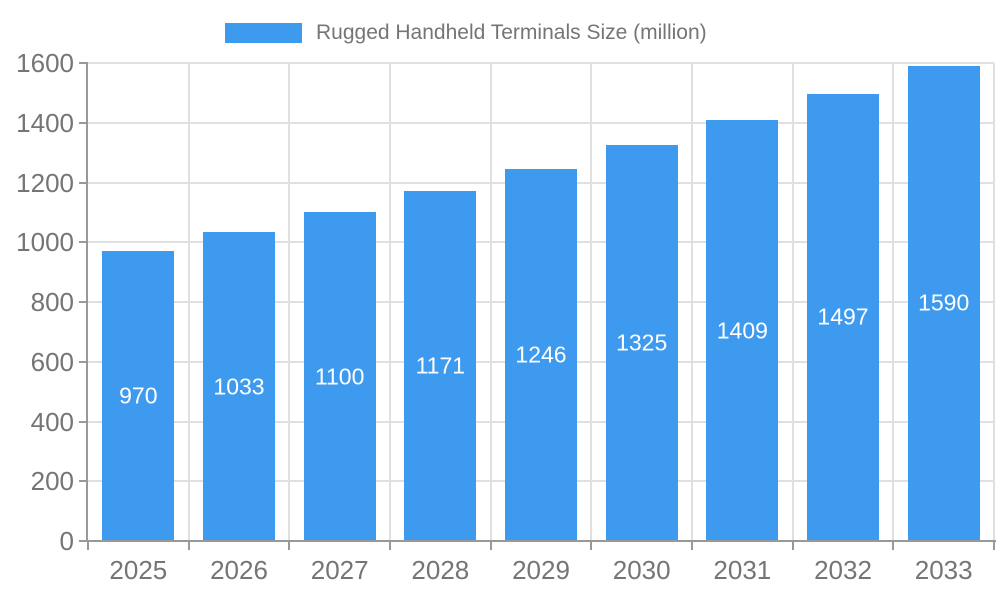  Describe the element at coordinates (52, 421) in the screenshot. I see `y-axis-tick-label: 400` at that location.